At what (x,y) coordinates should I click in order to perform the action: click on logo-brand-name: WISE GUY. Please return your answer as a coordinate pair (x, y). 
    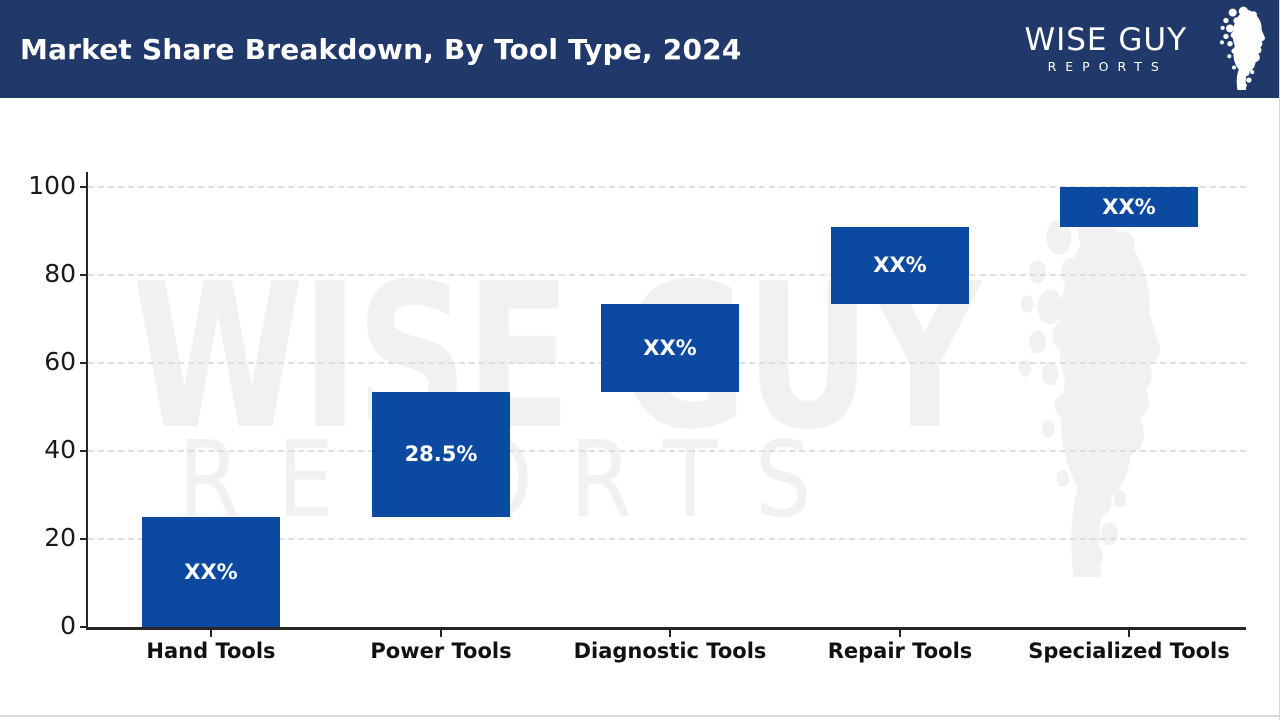
    Looking at the image, I should click on (1105, 39).